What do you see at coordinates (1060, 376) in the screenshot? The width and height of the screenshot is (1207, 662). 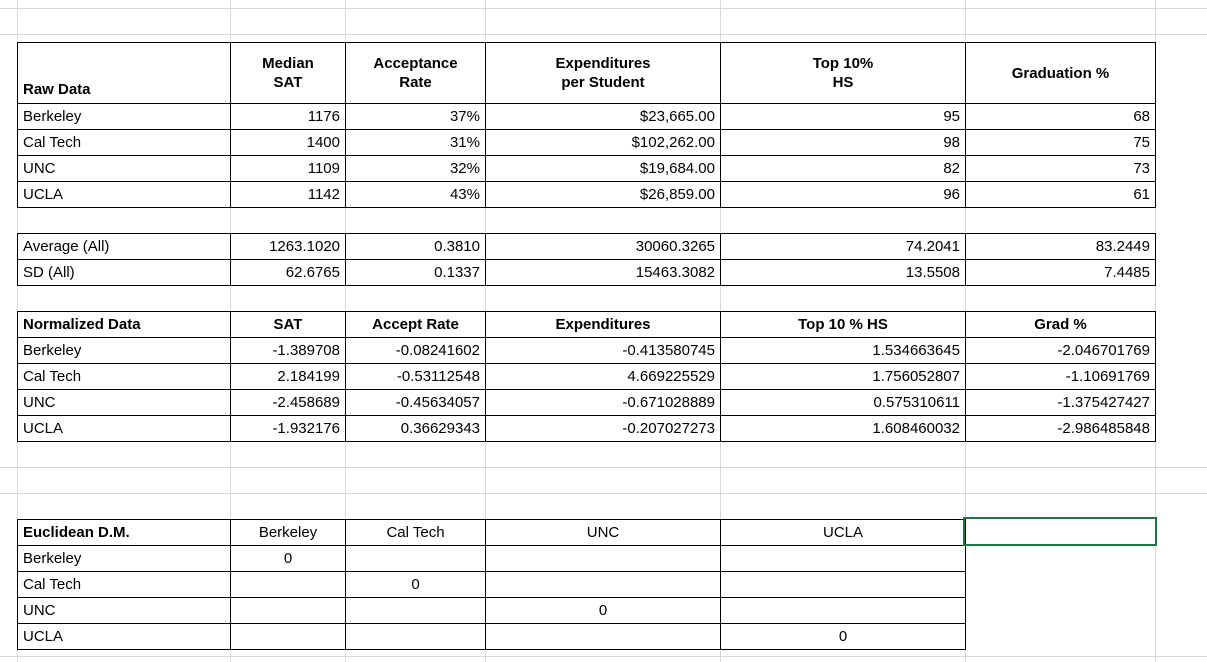 I see `value-cell: -1.10691769` at bounding box center [1060, 376].